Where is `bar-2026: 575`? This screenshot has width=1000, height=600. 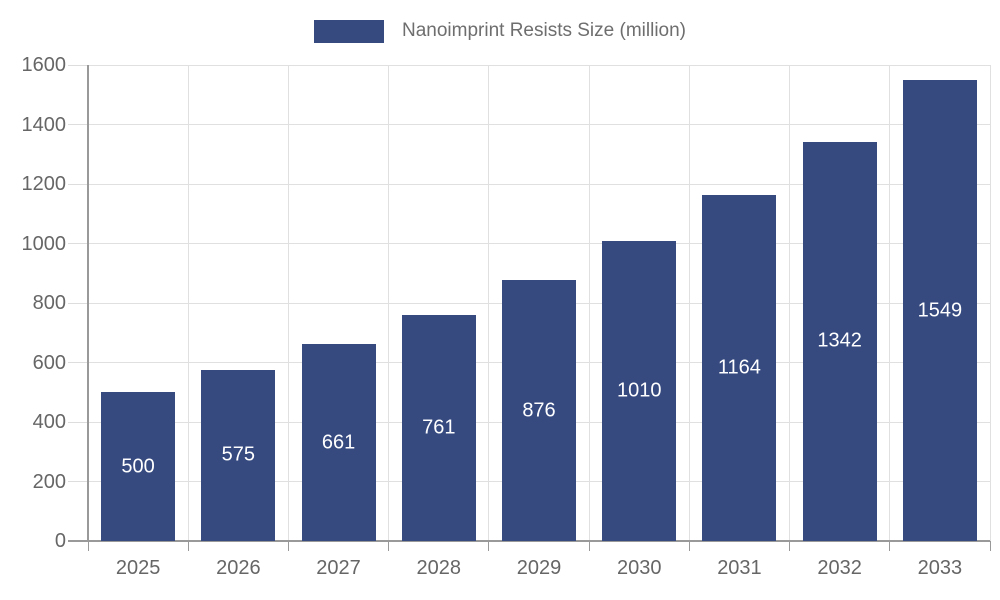 bar-2026: 575 is located at coordinates (238, 455).